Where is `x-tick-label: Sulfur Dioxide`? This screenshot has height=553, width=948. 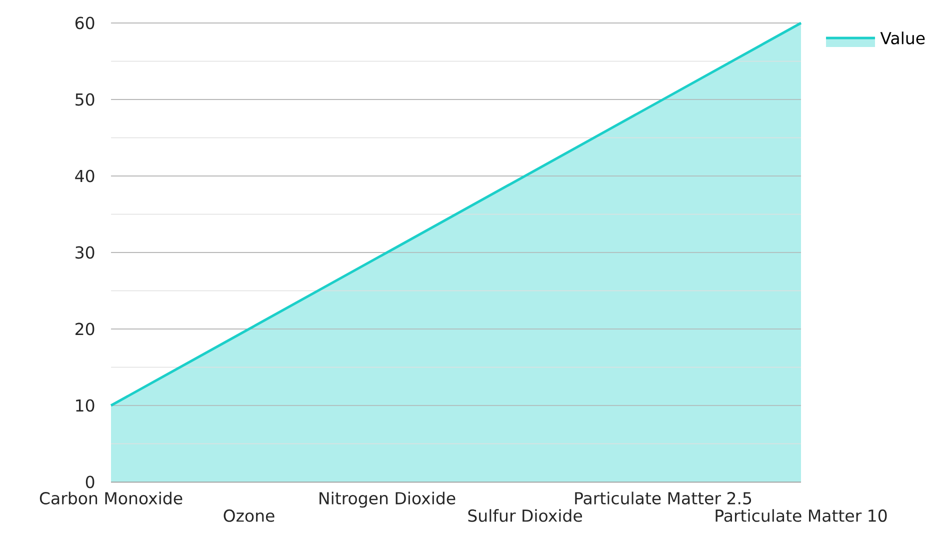 x-tick-label: Sulfur Dioxide is located at coordinates (525, 515).